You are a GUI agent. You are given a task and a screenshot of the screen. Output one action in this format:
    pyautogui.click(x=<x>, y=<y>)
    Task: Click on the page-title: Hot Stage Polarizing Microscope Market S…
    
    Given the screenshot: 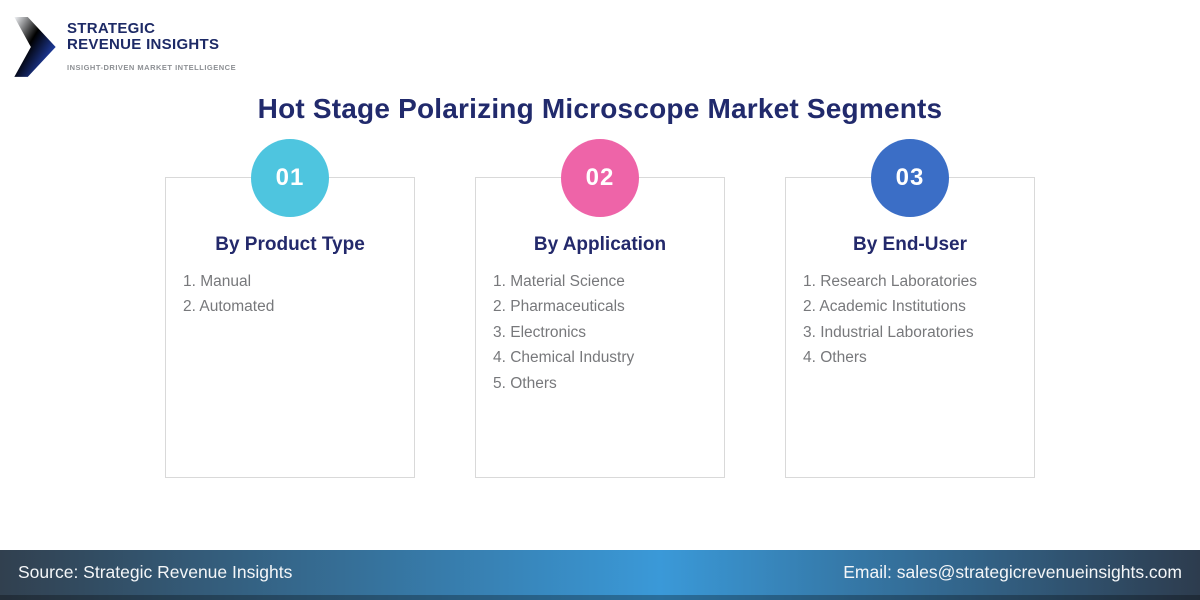 What is the action you would take?
    pyautogui.click(x=600, y=108)
    